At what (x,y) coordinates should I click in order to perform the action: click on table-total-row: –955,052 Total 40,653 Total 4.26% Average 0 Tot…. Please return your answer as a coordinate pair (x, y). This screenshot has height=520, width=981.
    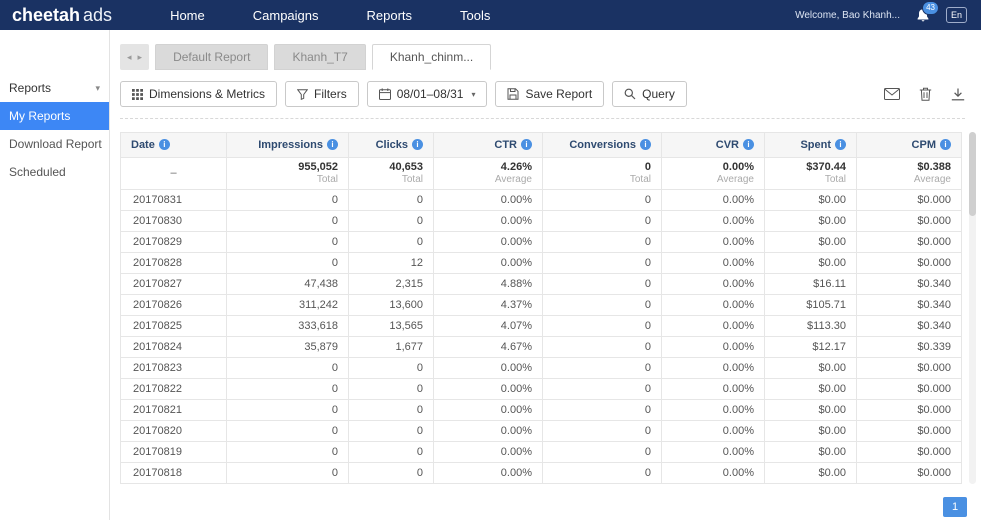
    Looking at the image, I should click on (541, 173).